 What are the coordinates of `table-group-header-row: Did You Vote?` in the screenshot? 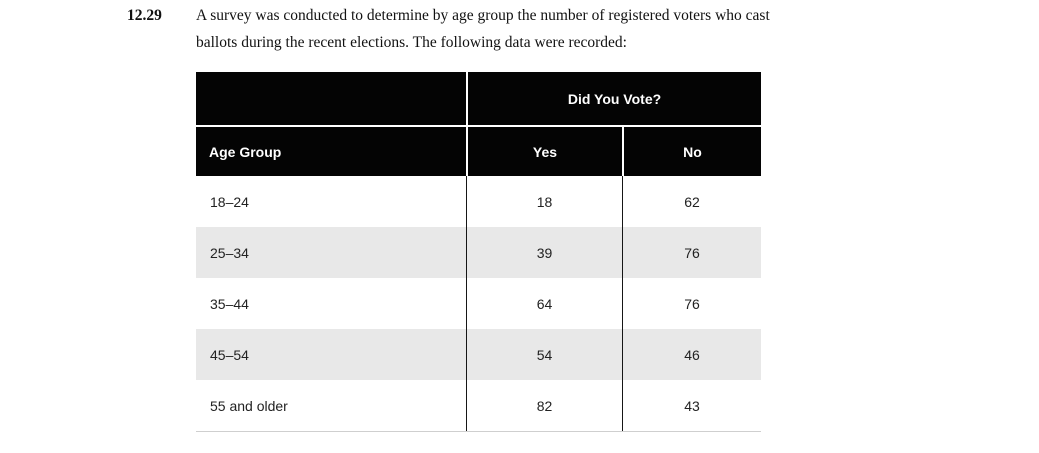 It's located at (478, 98).